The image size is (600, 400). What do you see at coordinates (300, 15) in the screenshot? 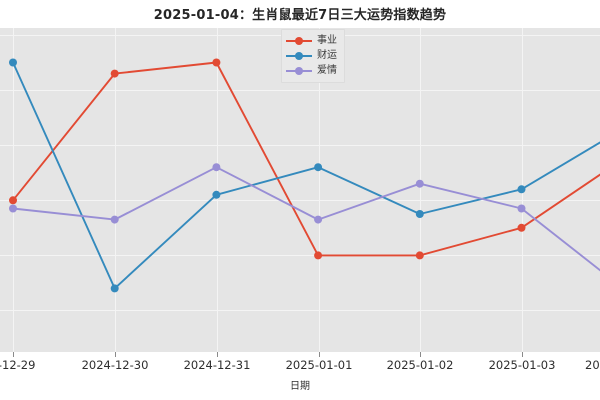
I see `chart-title: 2025-01-04：生肖鼠最近7日三大运势指数趋势` at bounding box center [300, 15].